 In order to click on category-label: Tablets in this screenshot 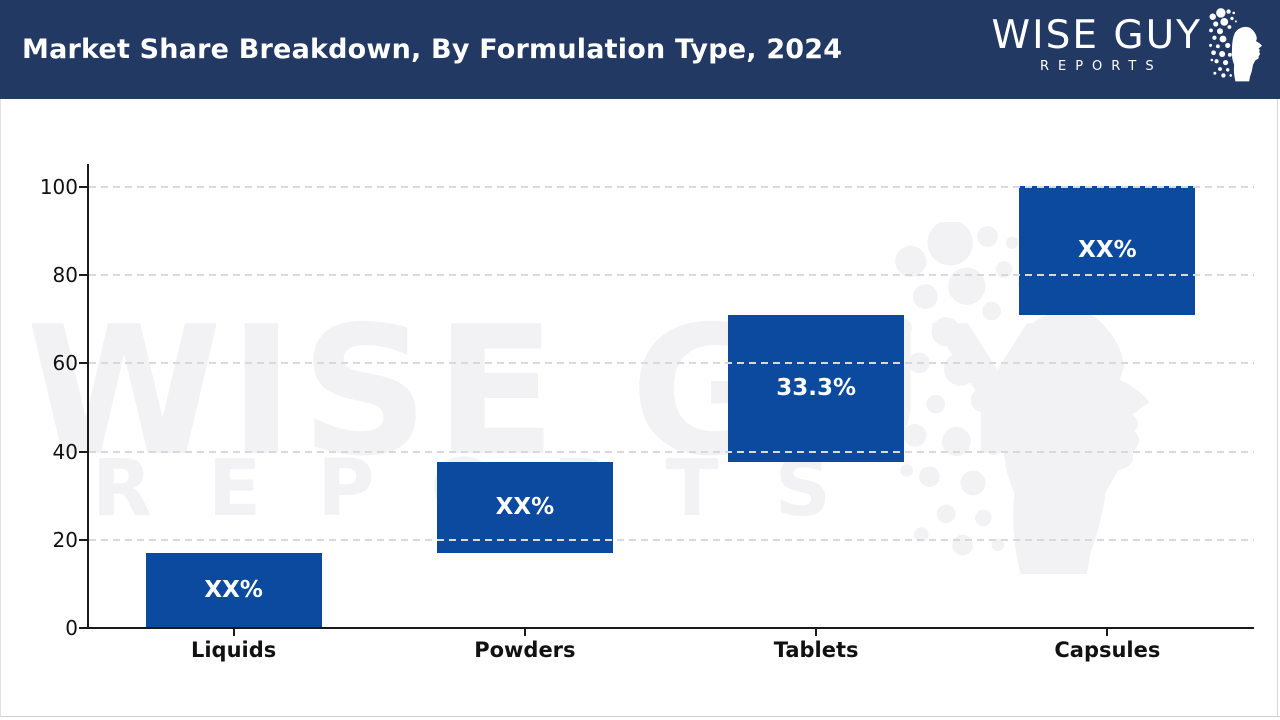, I will do `click(816, 650)`.